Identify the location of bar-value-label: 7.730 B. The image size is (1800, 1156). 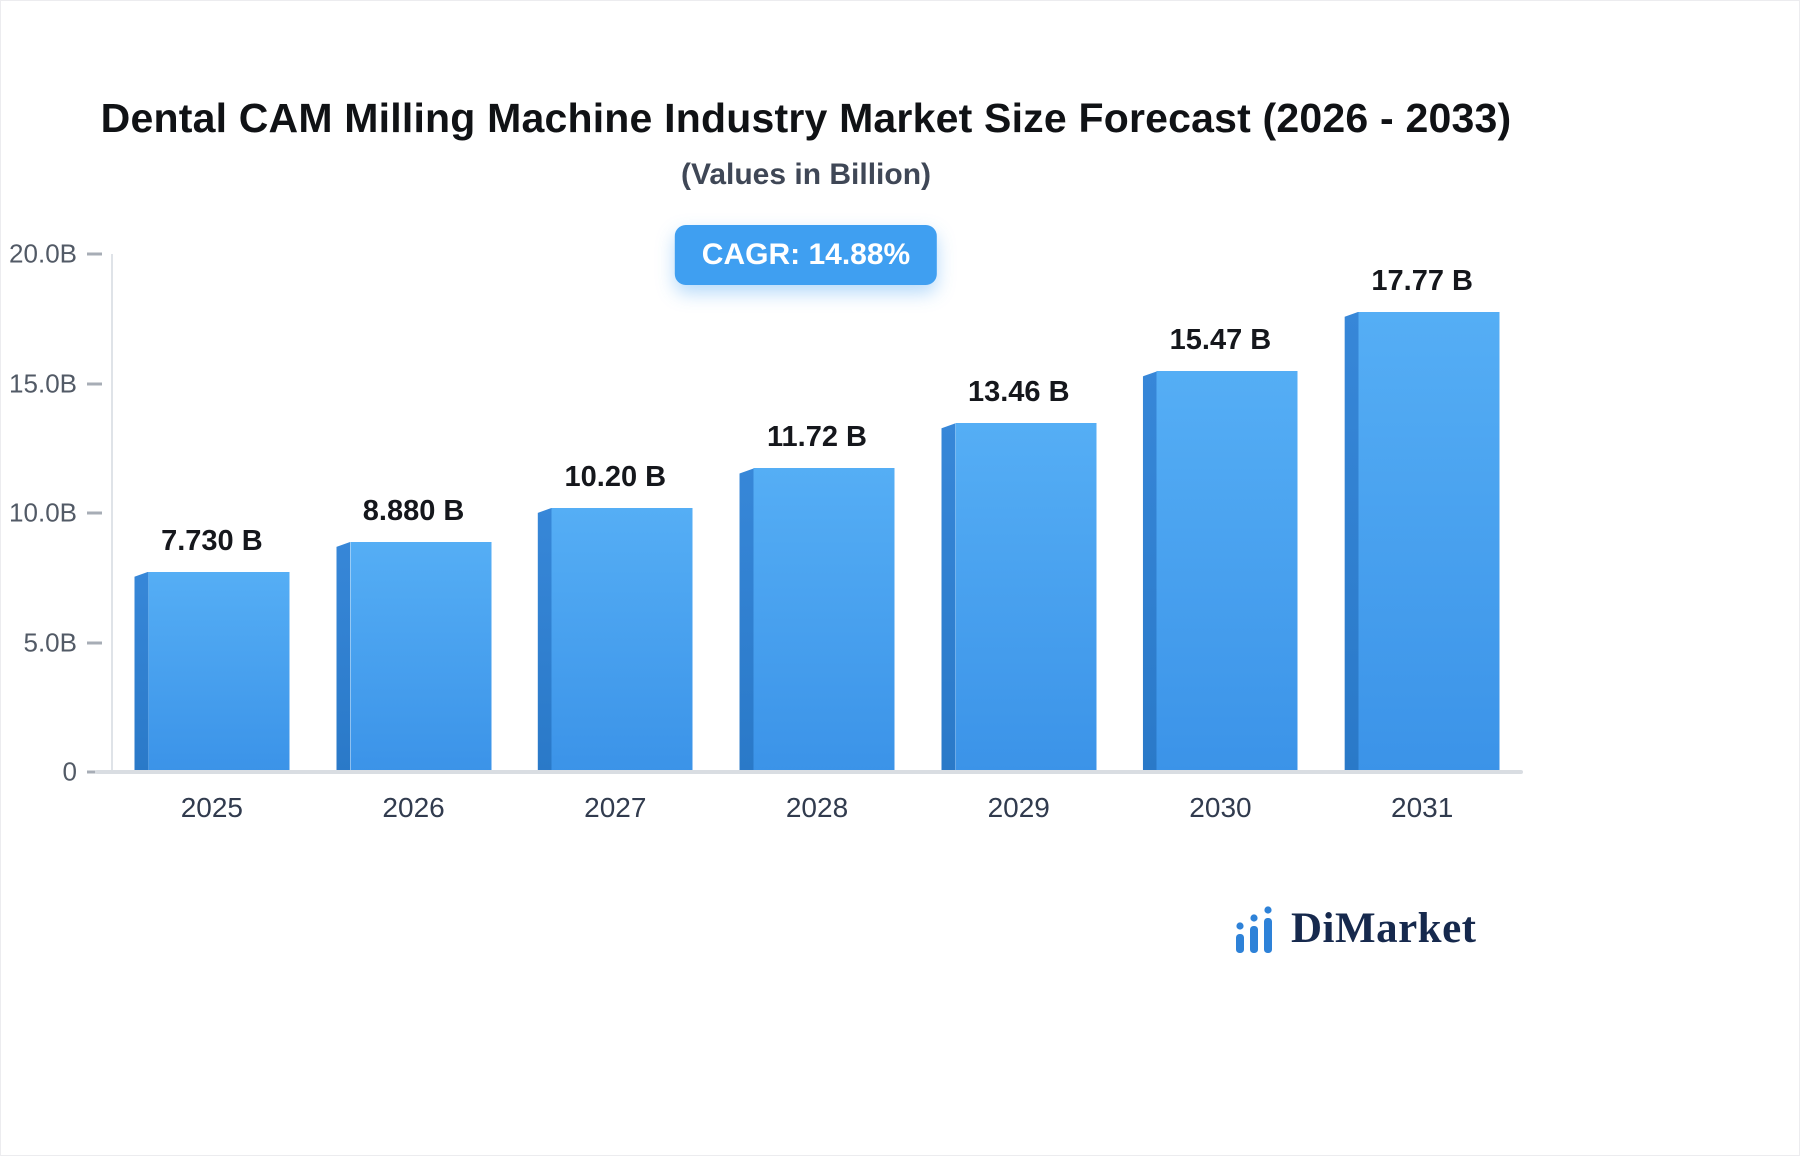
(212, 540).